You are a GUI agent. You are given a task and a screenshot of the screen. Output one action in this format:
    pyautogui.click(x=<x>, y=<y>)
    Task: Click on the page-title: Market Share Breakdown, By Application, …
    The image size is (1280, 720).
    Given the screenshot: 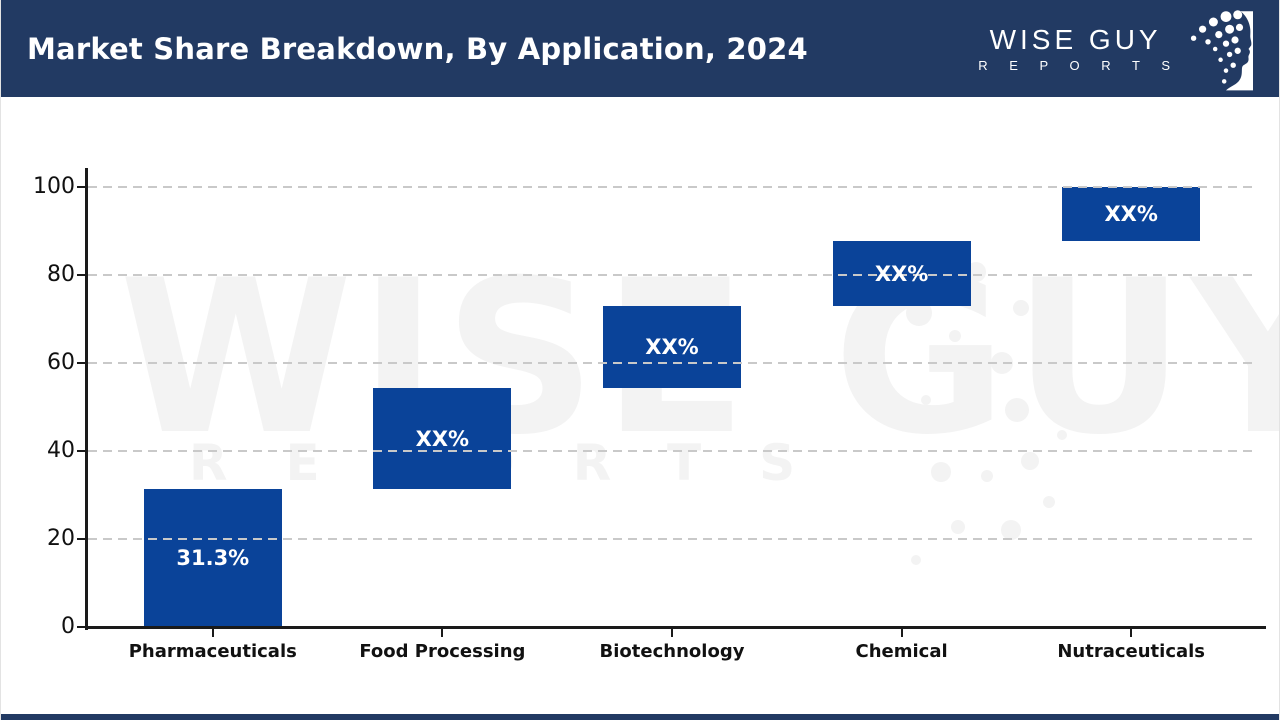 What is the action you would take?
    pyautogui.click(x=417, y=48)
    